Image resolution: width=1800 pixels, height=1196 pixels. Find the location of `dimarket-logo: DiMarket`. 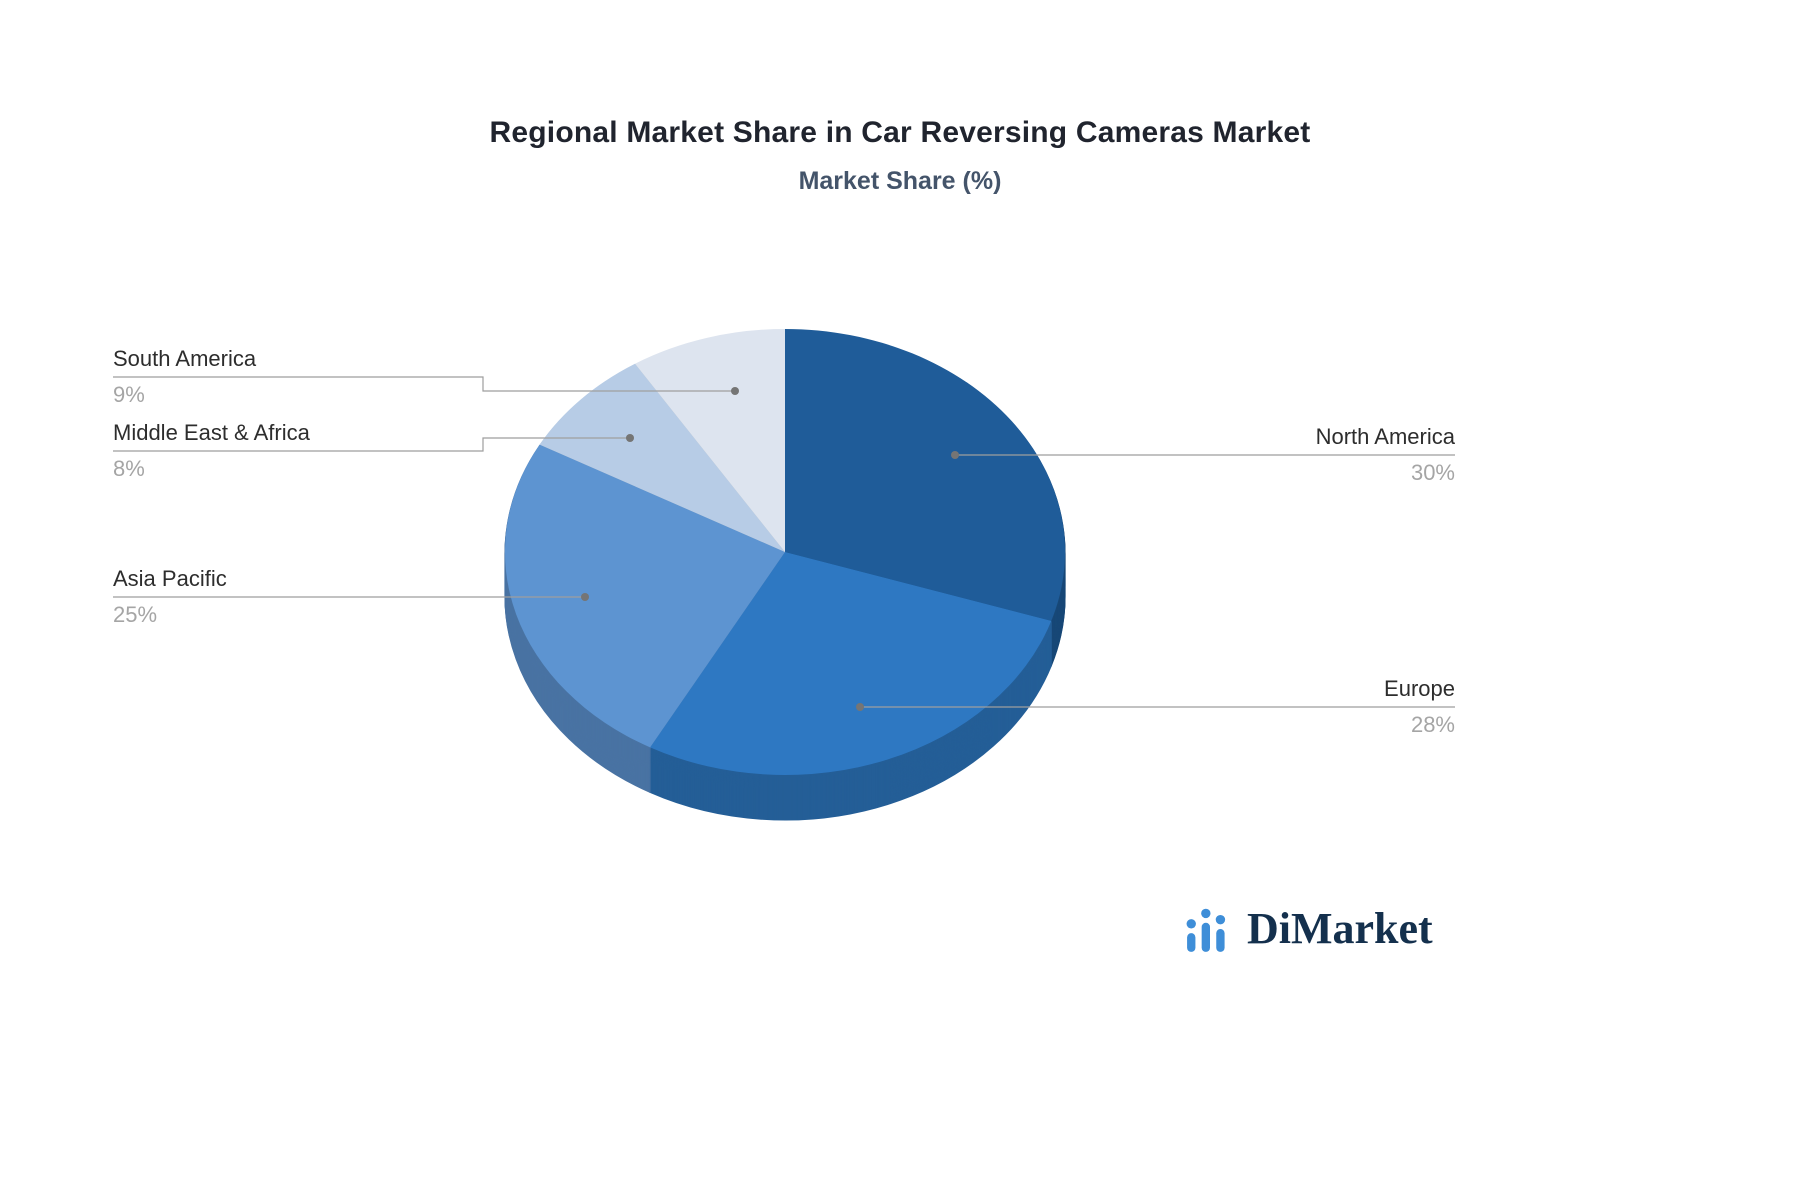

dimarket-logo: DiMarket is located at coordinates (1309, 928).